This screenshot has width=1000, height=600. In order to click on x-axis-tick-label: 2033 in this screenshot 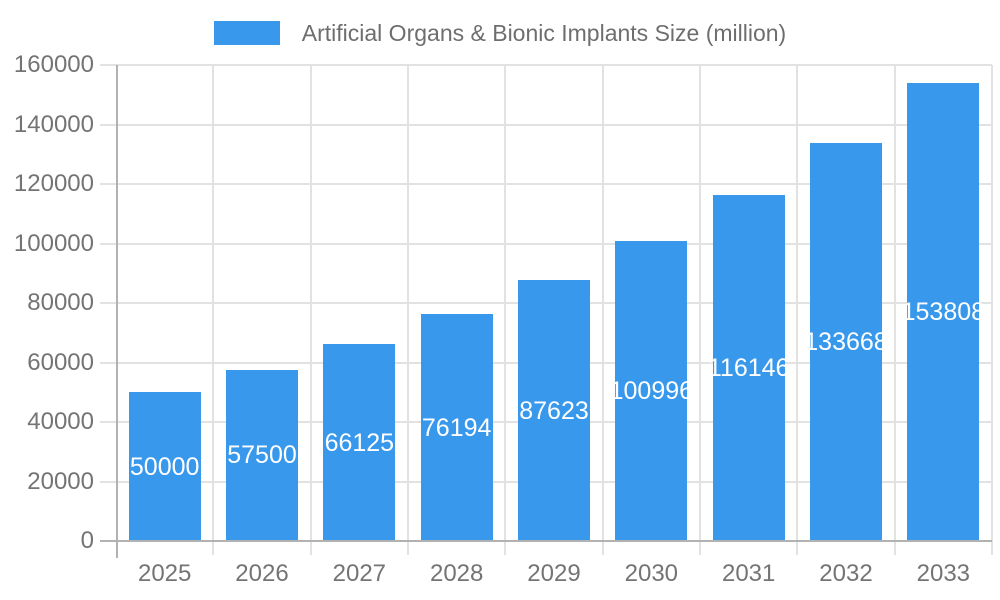, I will do `click(943, 573)`.